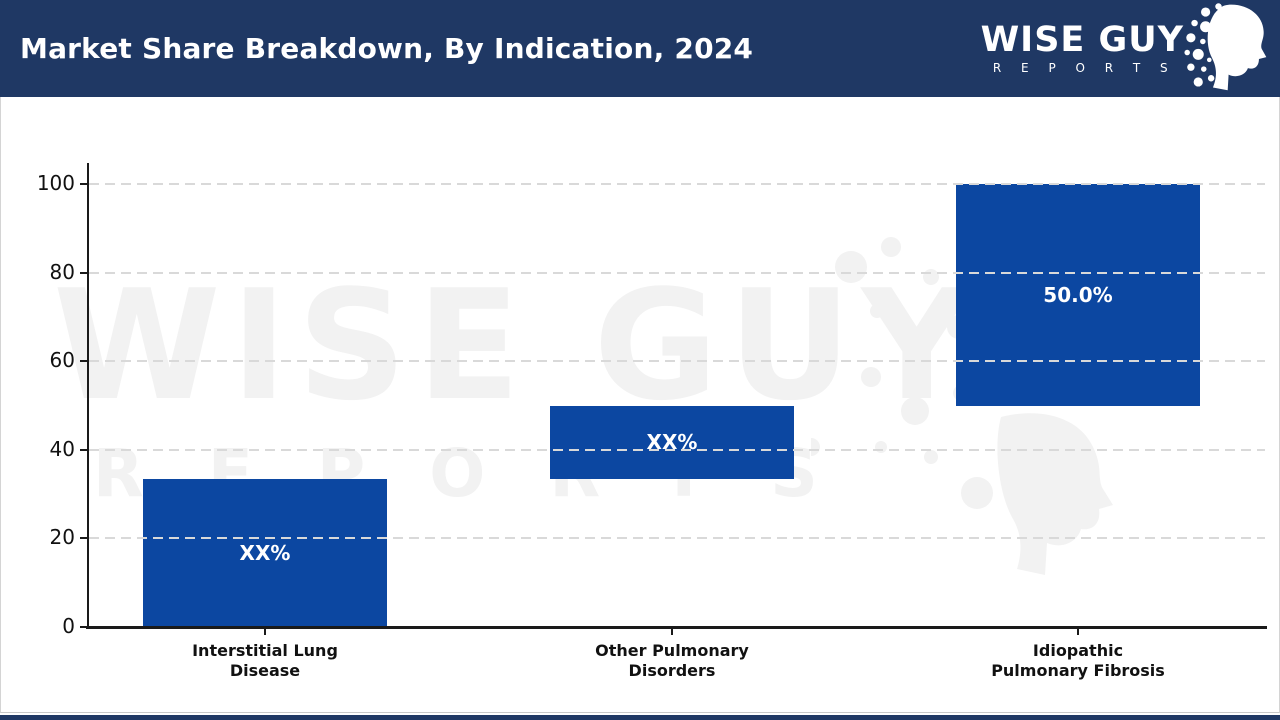 Image resolution: width=1280 pixels, height=720 pixels. What do you see at coordinates (62, 537) in the screenshot?
I see `y-tick-label: 20` at bounding box center [62, 537].